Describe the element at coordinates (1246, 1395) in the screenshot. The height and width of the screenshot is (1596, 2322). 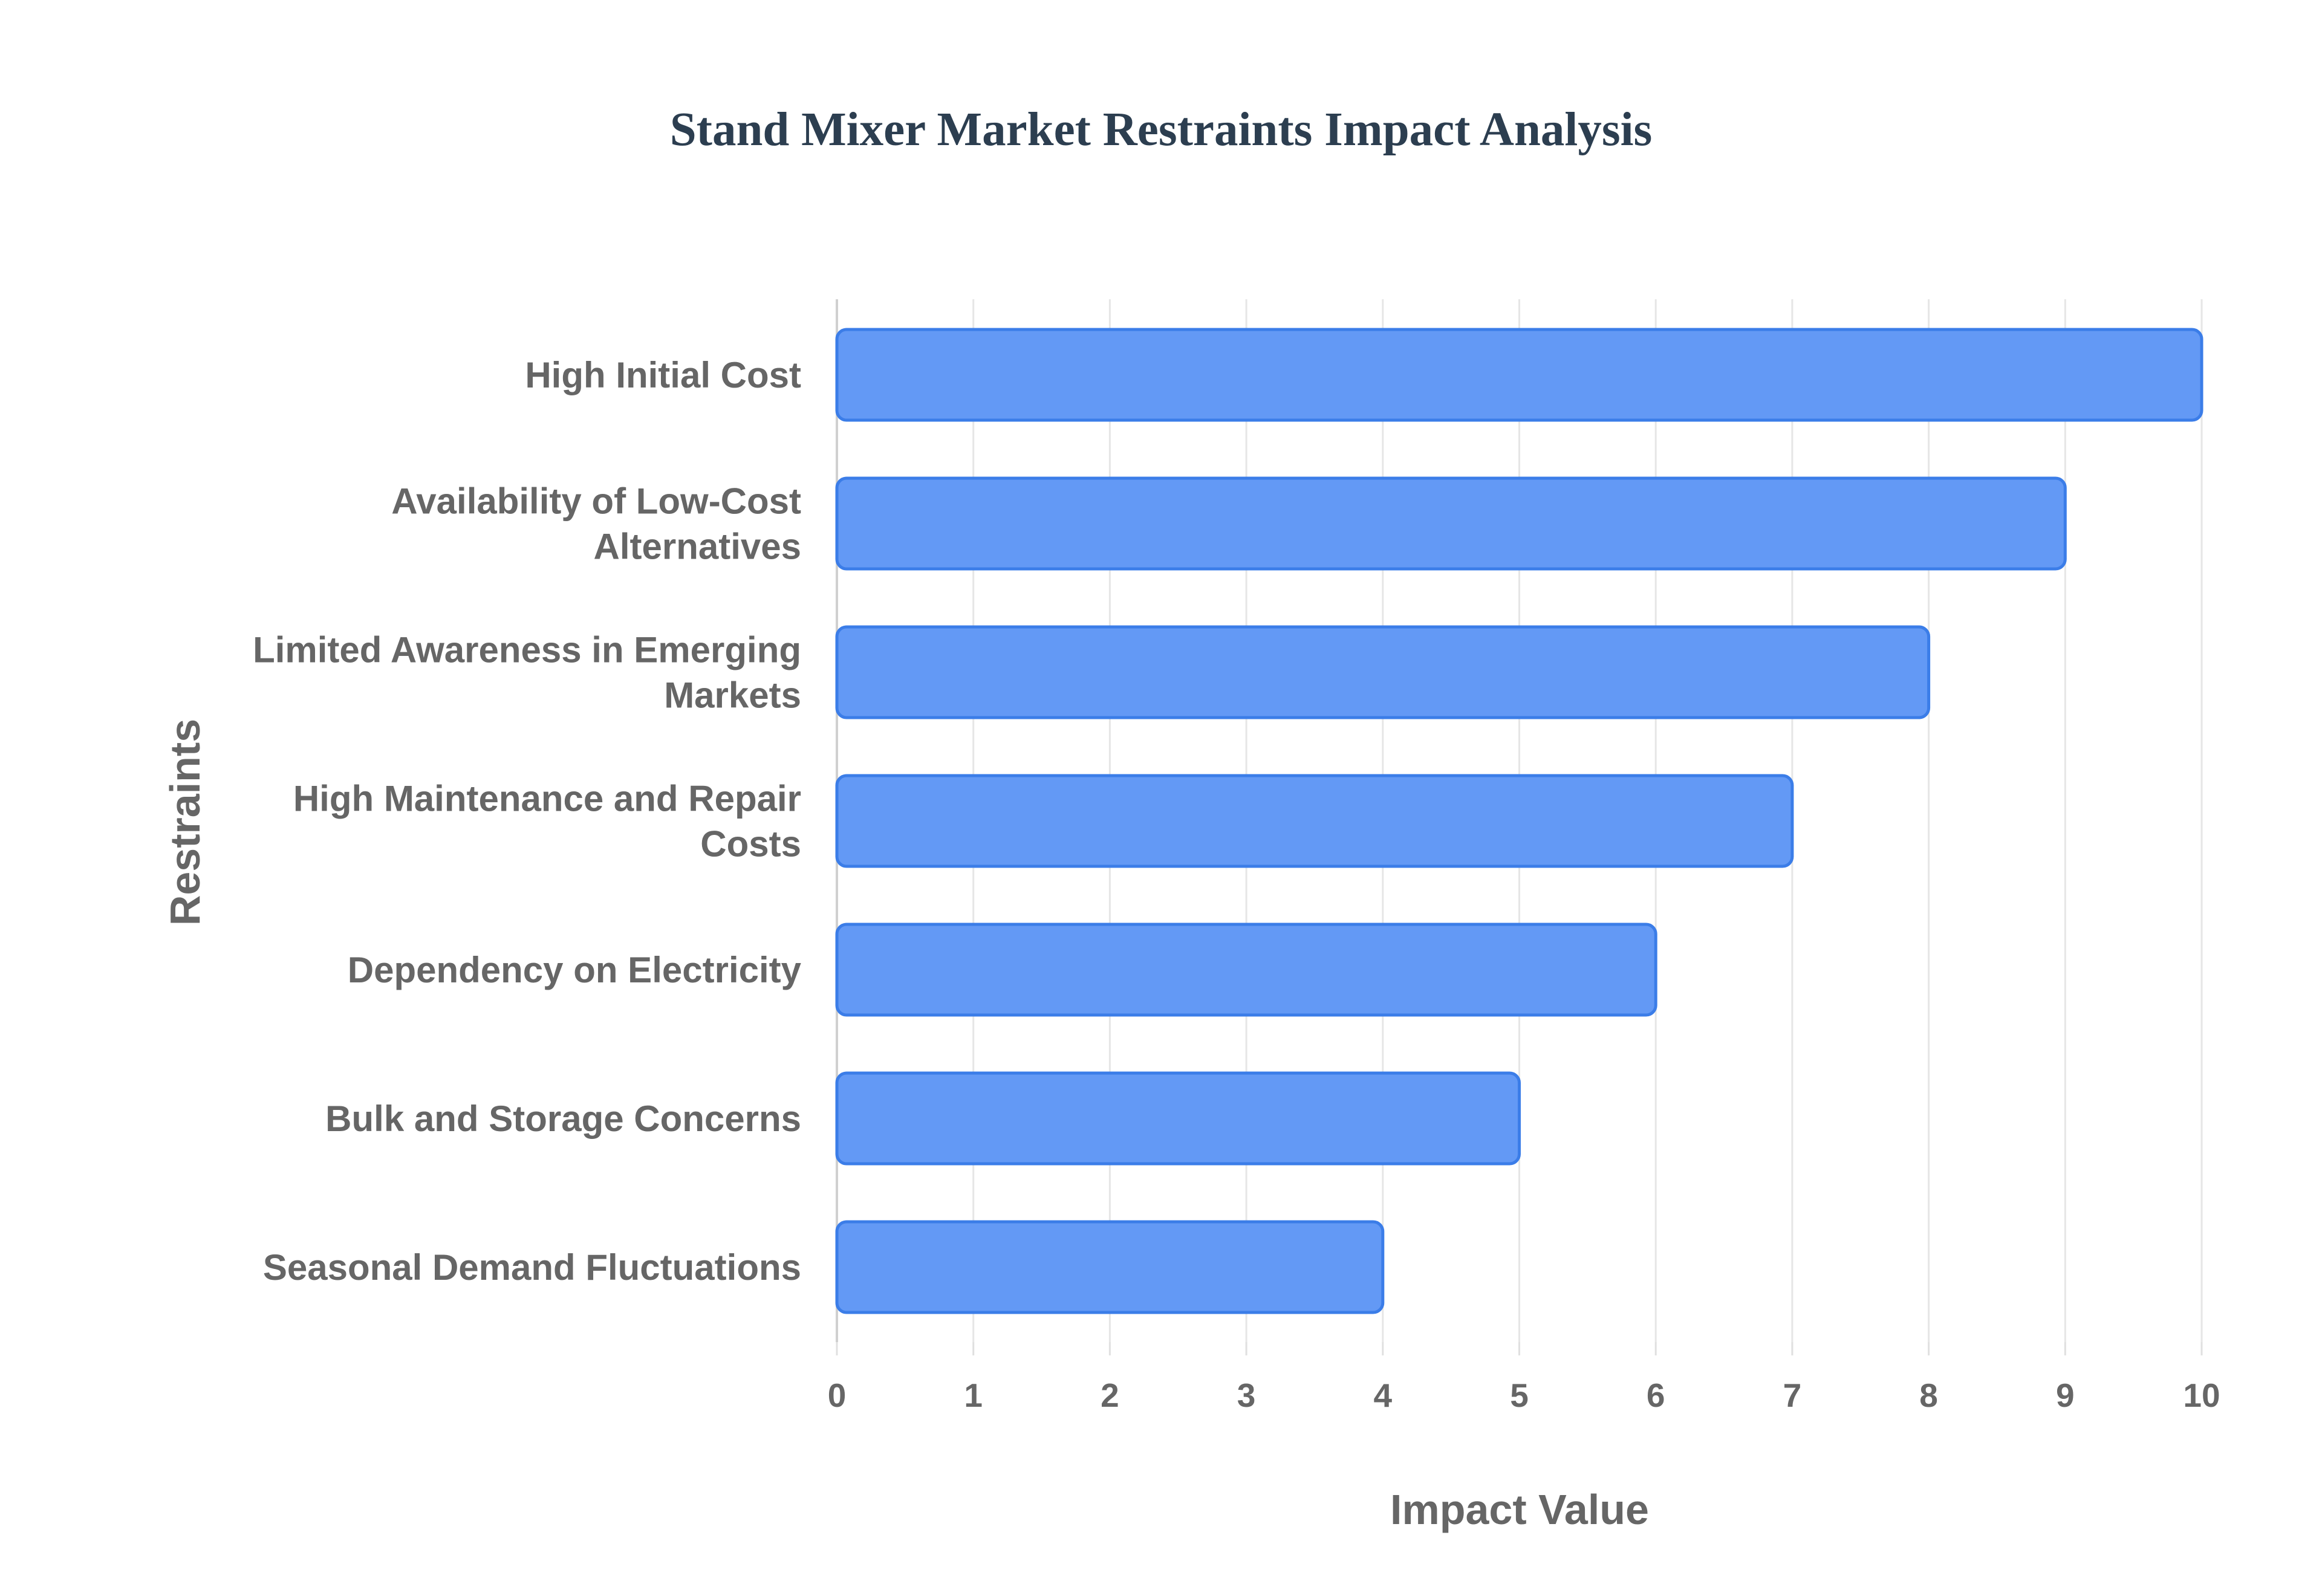
I see `x-tick-label-3: 3` at that location.